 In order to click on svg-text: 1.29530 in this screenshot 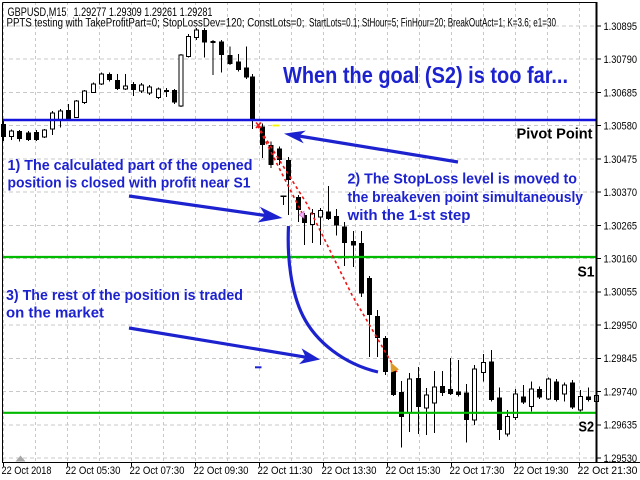, I will do `click(621, 459)`.